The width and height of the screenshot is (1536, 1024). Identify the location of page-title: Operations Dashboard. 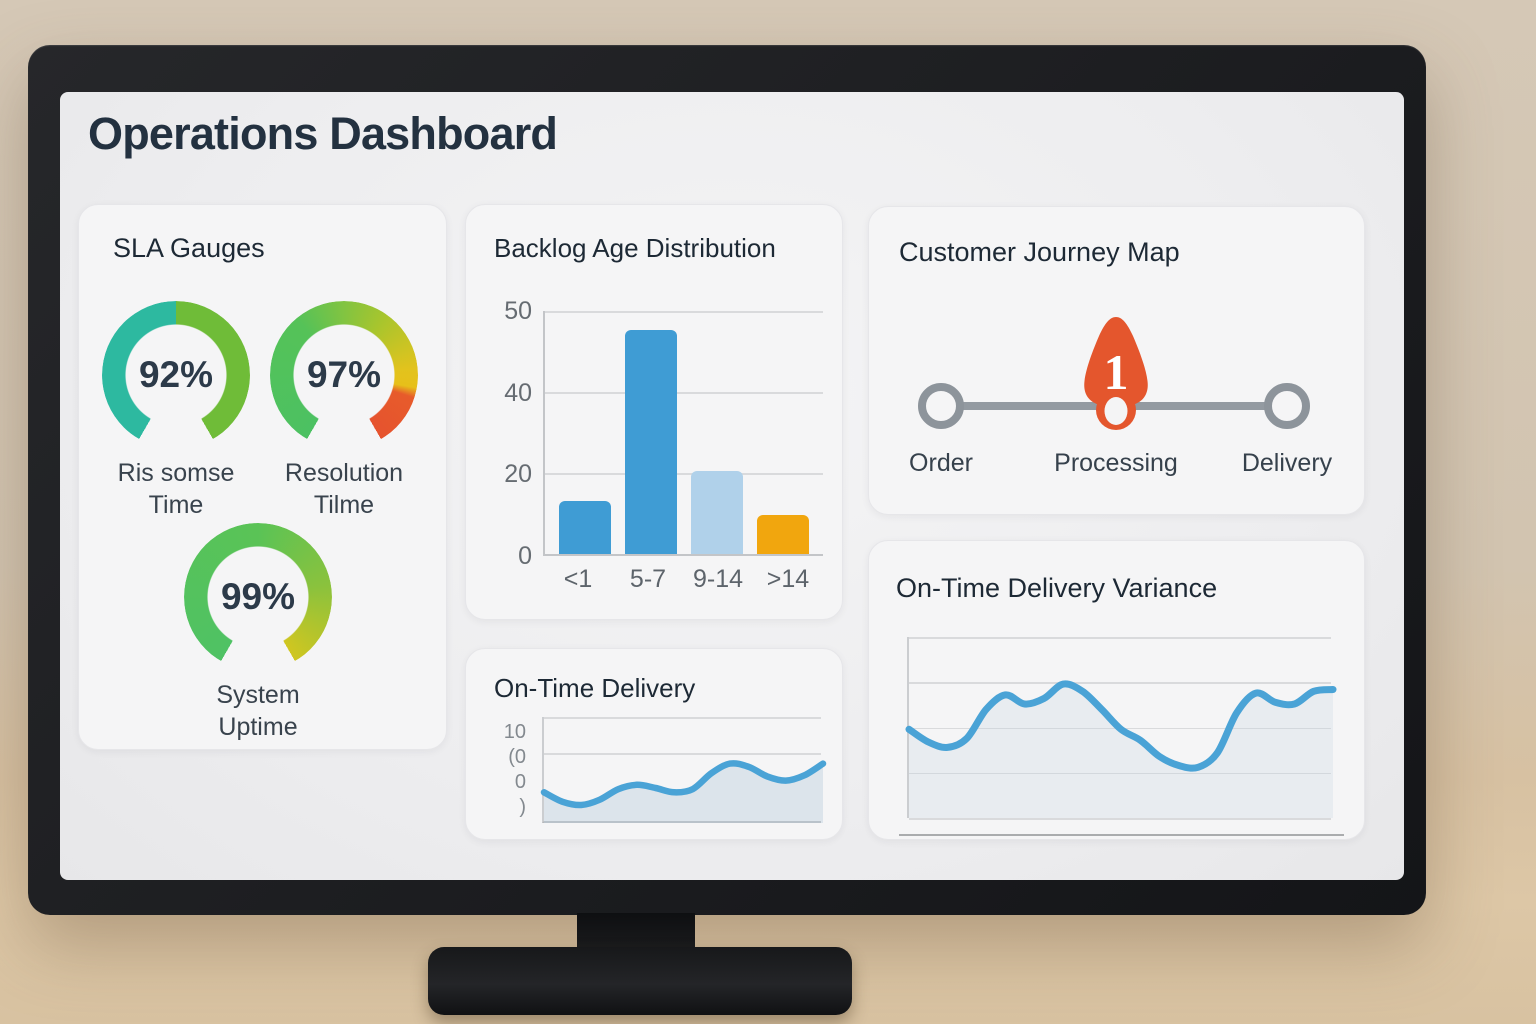
(323, 133).